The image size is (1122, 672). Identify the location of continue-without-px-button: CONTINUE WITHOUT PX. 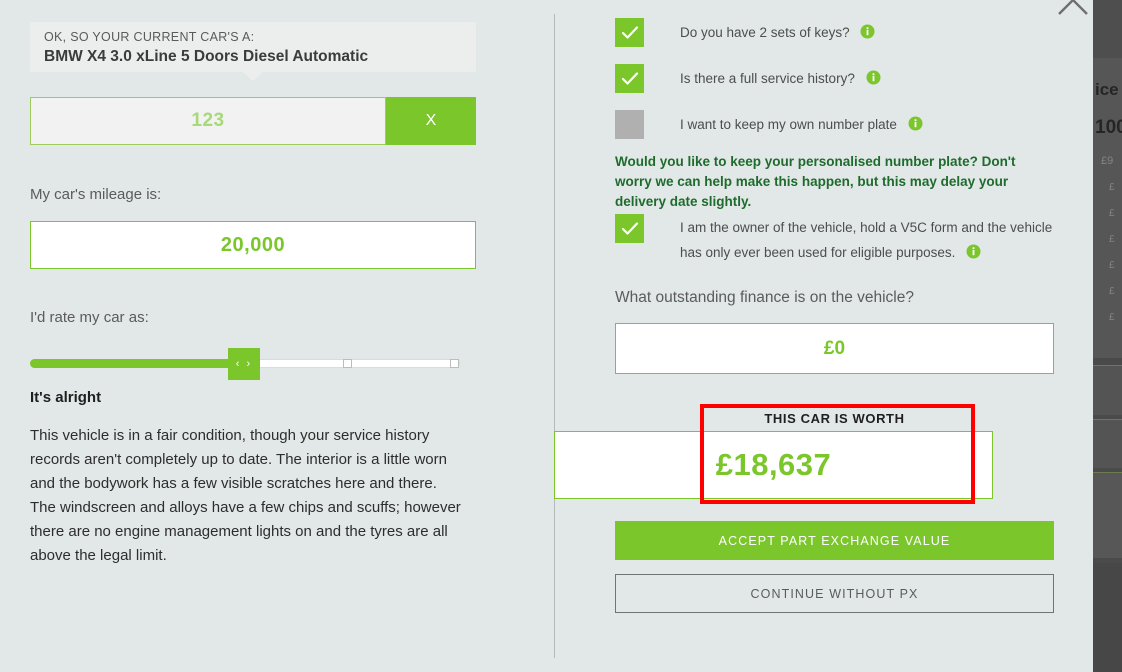
(834, 593).